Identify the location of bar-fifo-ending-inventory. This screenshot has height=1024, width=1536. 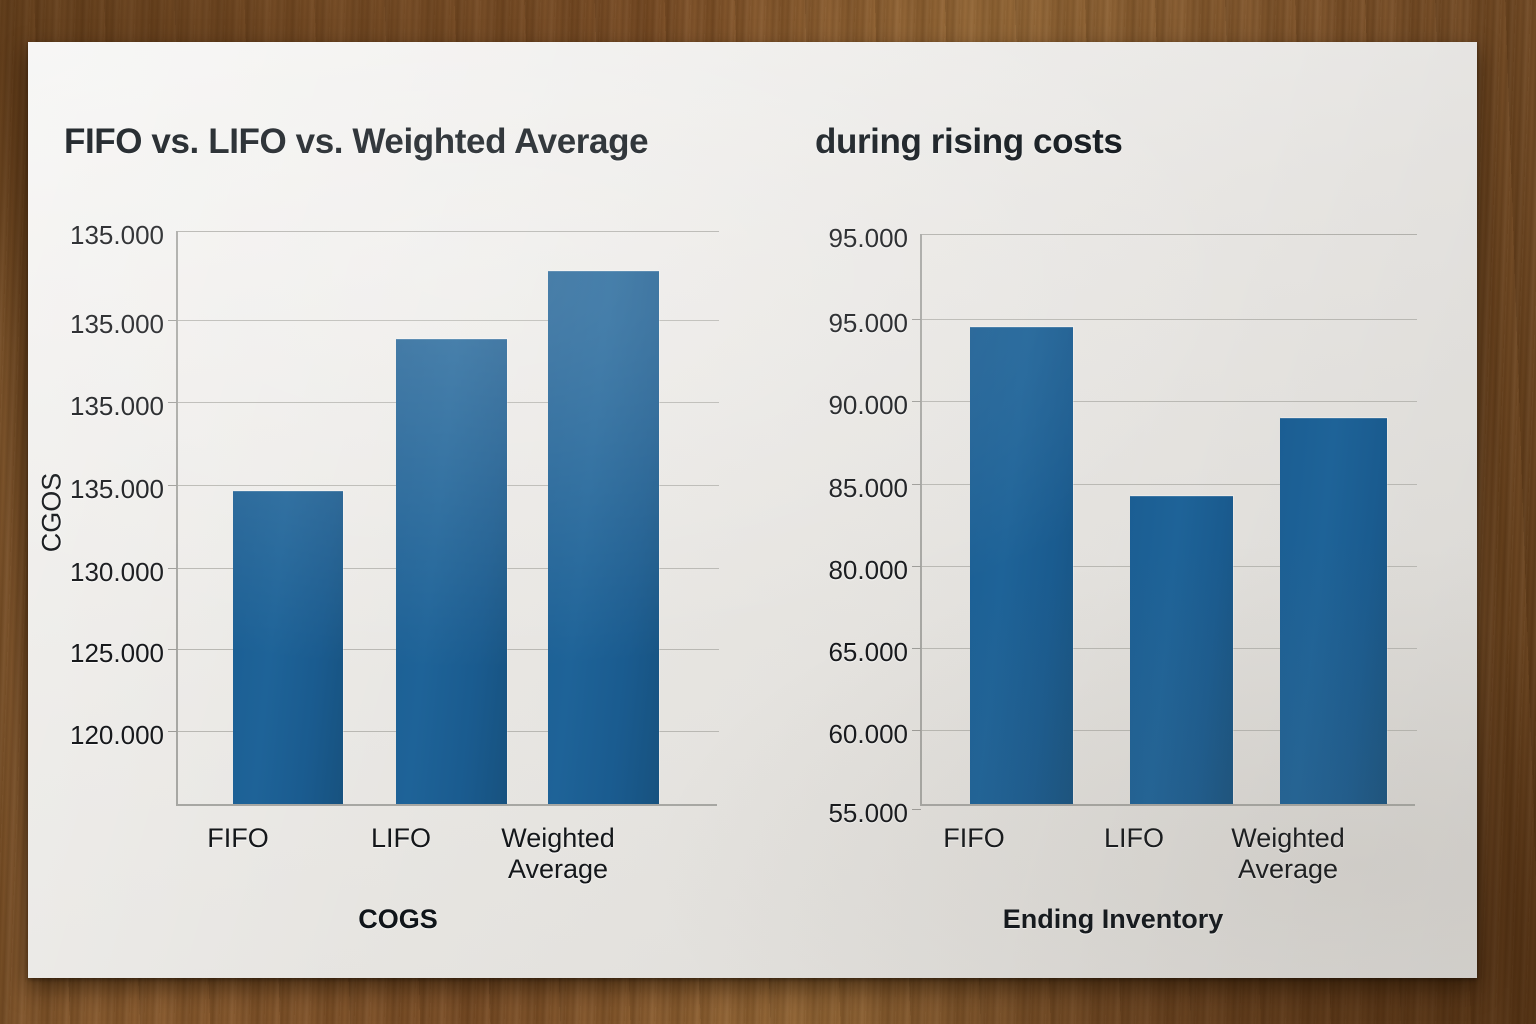
(1021, 565).